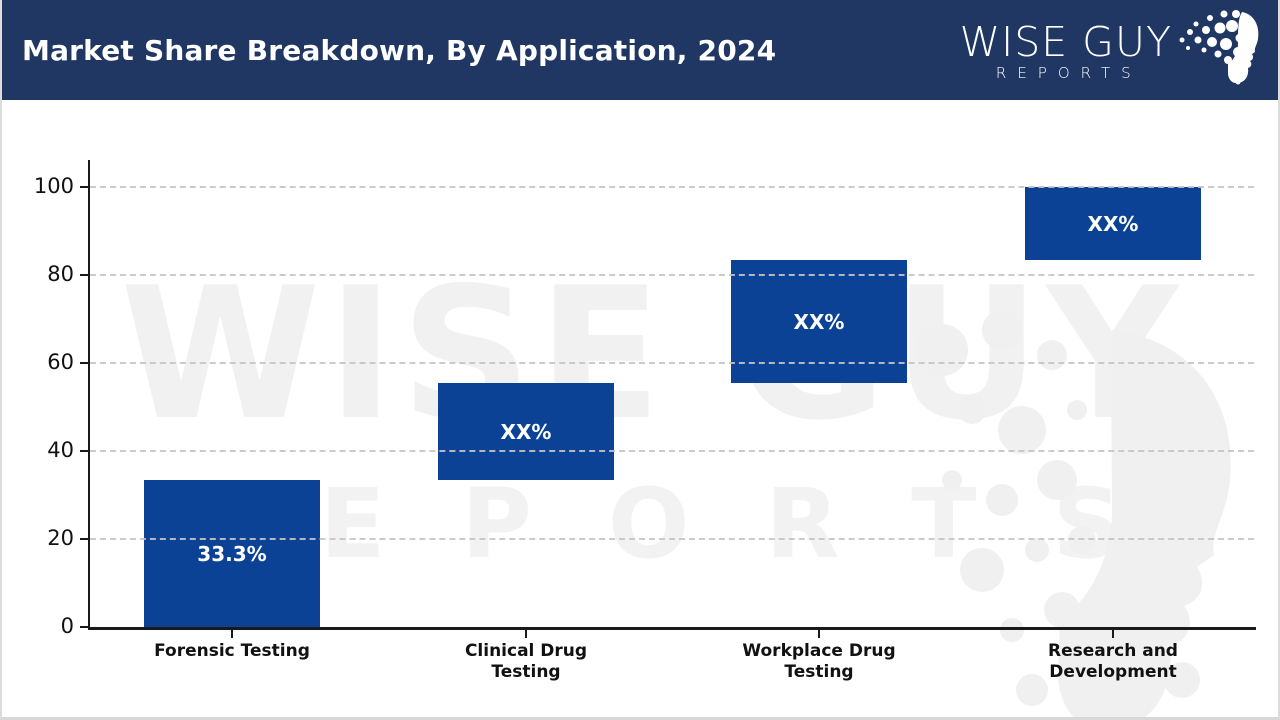  I want to click on y-tick-label-60: 60, so click(60, 362).